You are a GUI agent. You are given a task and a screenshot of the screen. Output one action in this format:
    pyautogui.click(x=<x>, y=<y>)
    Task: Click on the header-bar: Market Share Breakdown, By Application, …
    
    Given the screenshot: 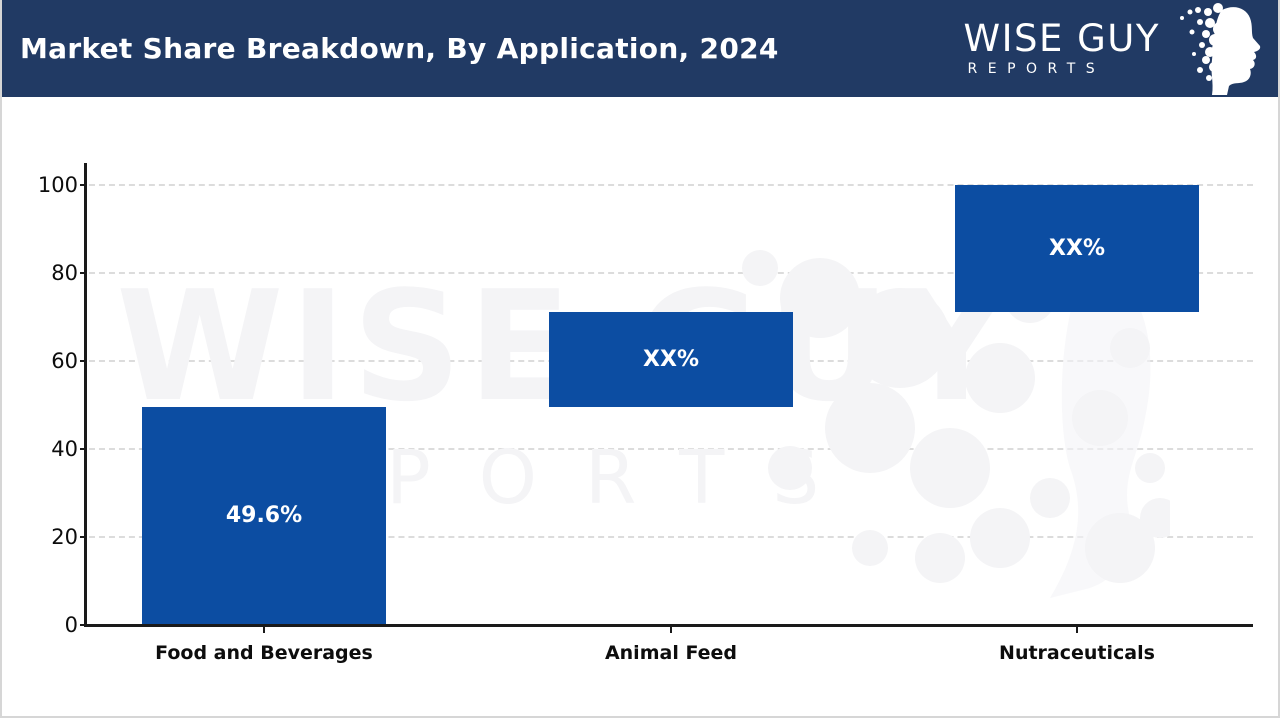 What is the action you would take?
    pyautogui.click(x=640, y=48)
    